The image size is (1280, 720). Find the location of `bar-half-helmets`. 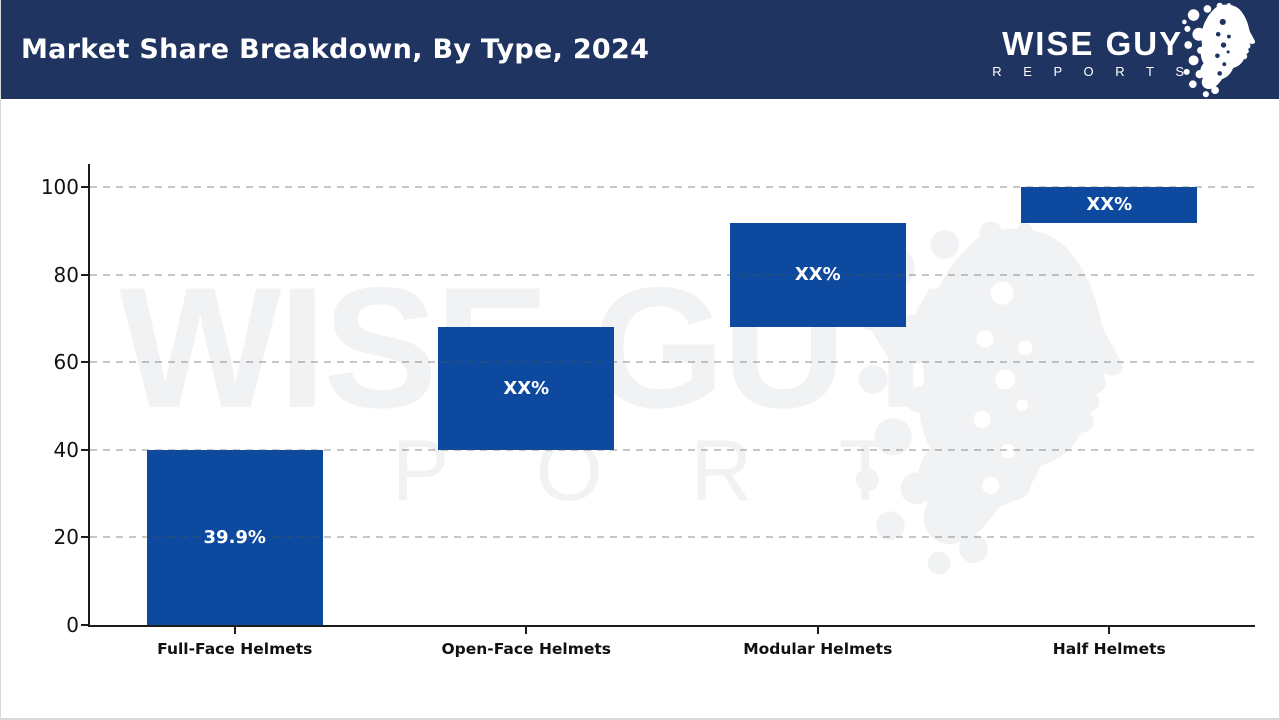

bar-half-helmets is located at coordinates (1109, 205).